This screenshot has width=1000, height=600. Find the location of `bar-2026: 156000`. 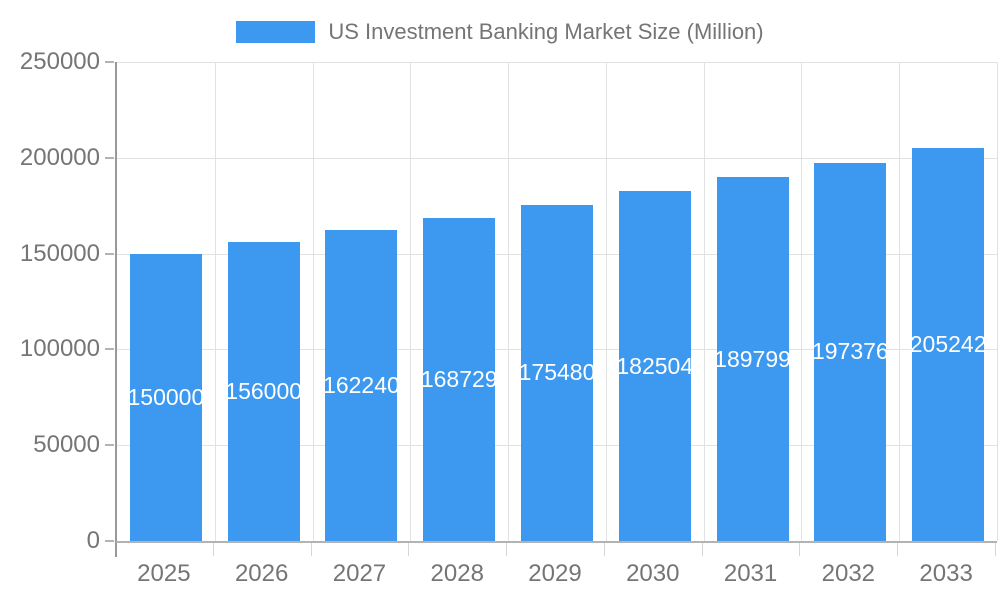

bar-2026: 156000 is located at coordinates (264, 391).